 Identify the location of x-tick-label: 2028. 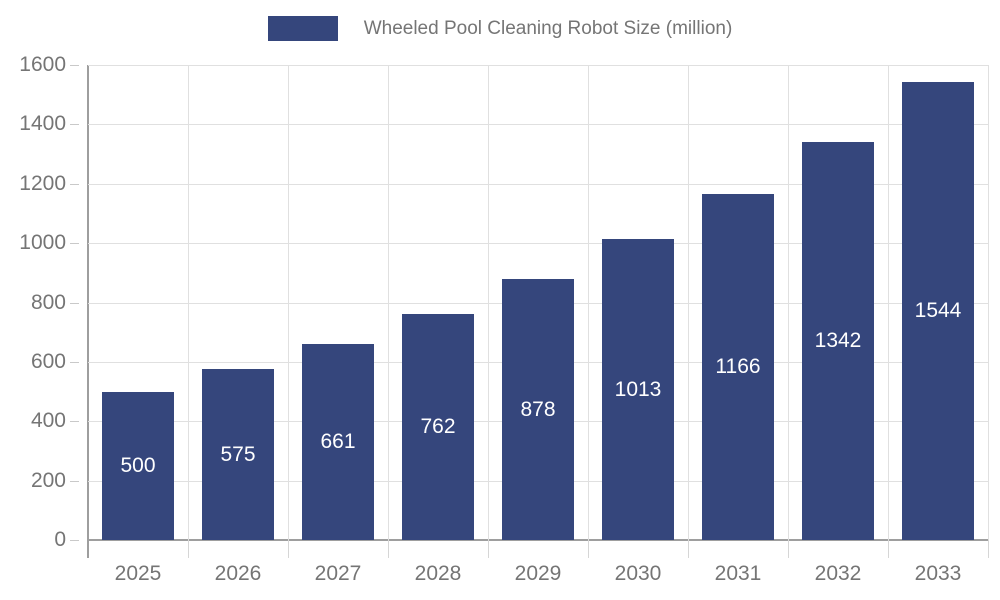
(438, 573).